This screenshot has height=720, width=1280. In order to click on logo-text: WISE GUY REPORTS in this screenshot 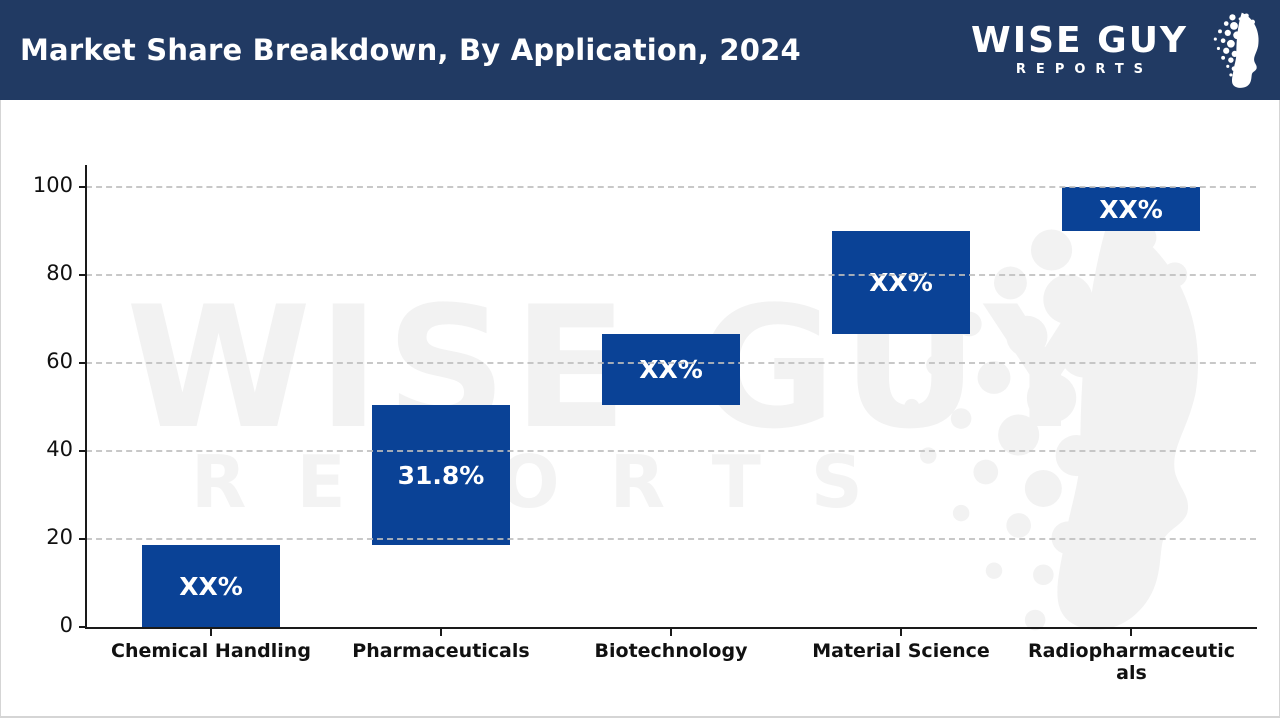, I will do `click(1079, 49)`.